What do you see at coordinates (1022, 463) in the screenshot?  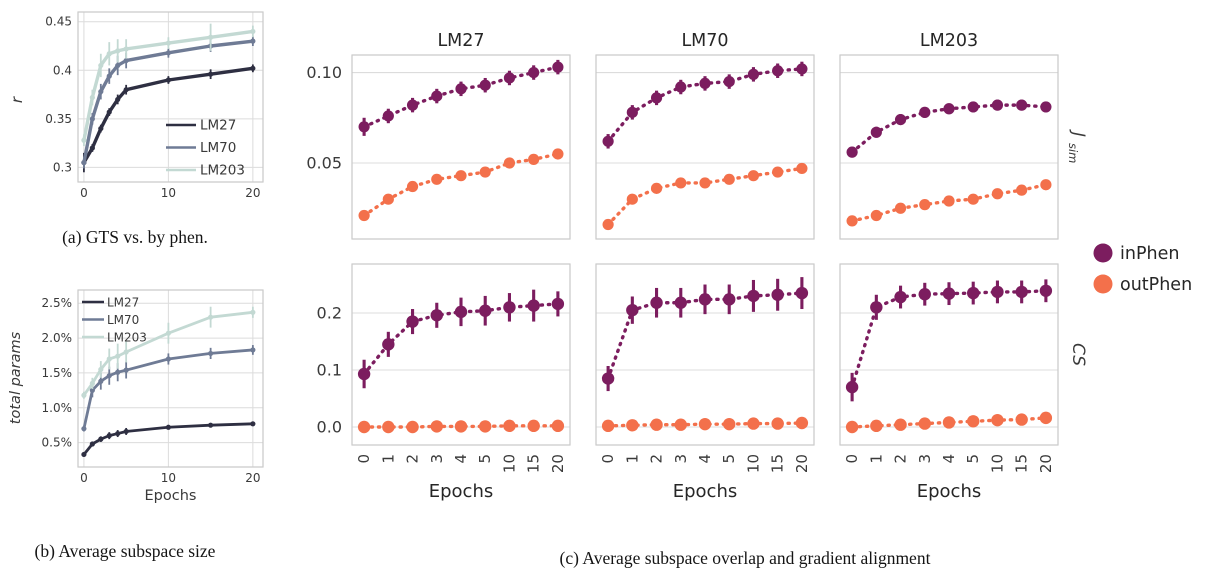 I see `x-tick-label: 15` at bounding box center [1022, 463].